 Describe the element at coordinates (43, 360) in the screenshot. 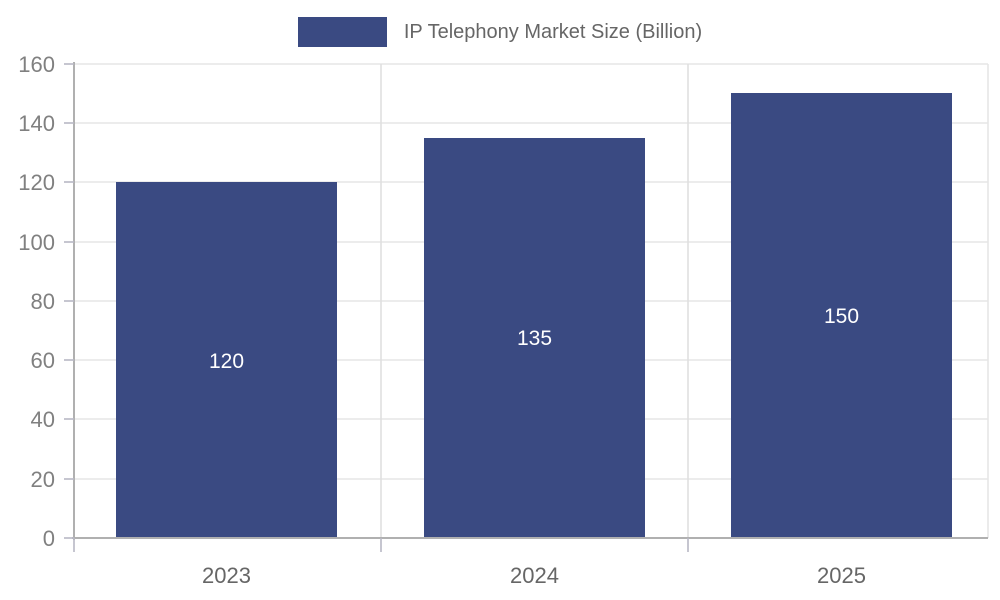

I see `y-tick-label: 60` at that location.